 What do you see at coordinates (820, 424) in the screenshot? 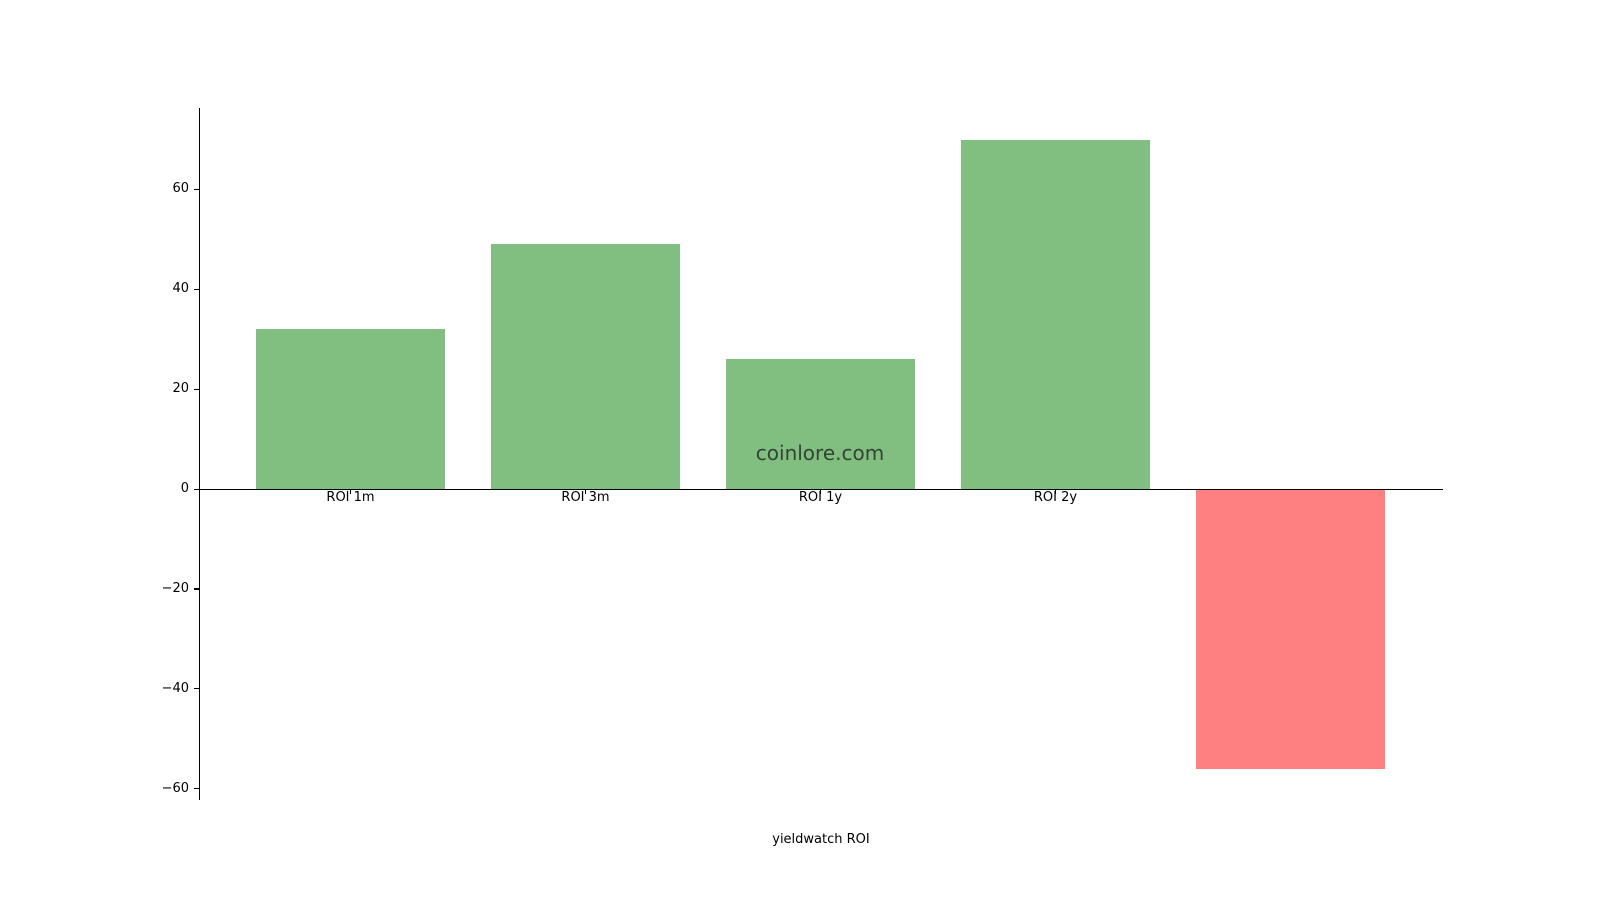
I see `bar-roi-1y` at bounding box center [820, 424].